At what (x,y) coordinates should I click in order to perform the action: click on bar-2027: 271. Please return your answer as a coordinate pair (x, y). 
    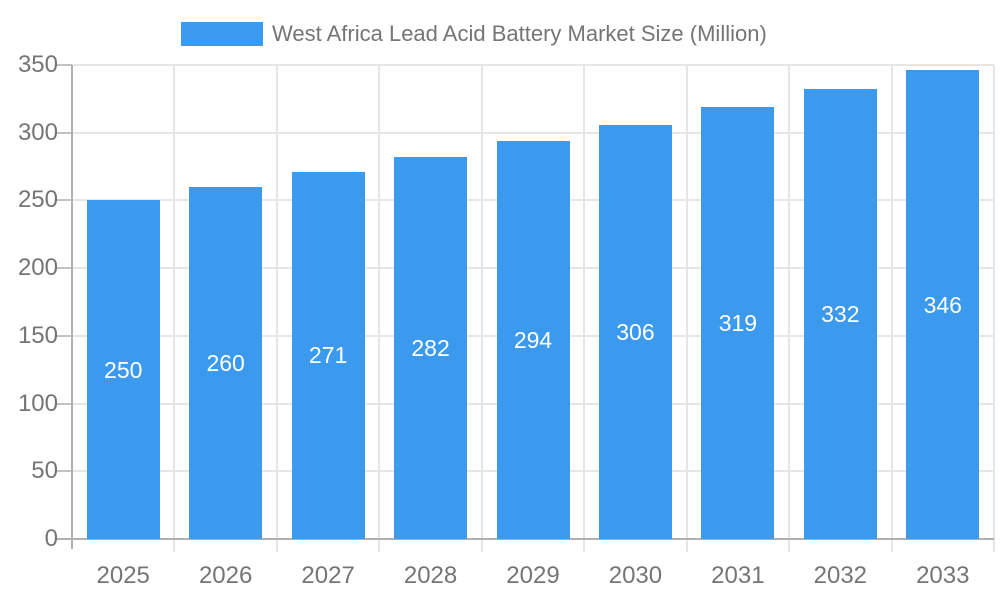
    Looking at the image, I should click on (328, 355).